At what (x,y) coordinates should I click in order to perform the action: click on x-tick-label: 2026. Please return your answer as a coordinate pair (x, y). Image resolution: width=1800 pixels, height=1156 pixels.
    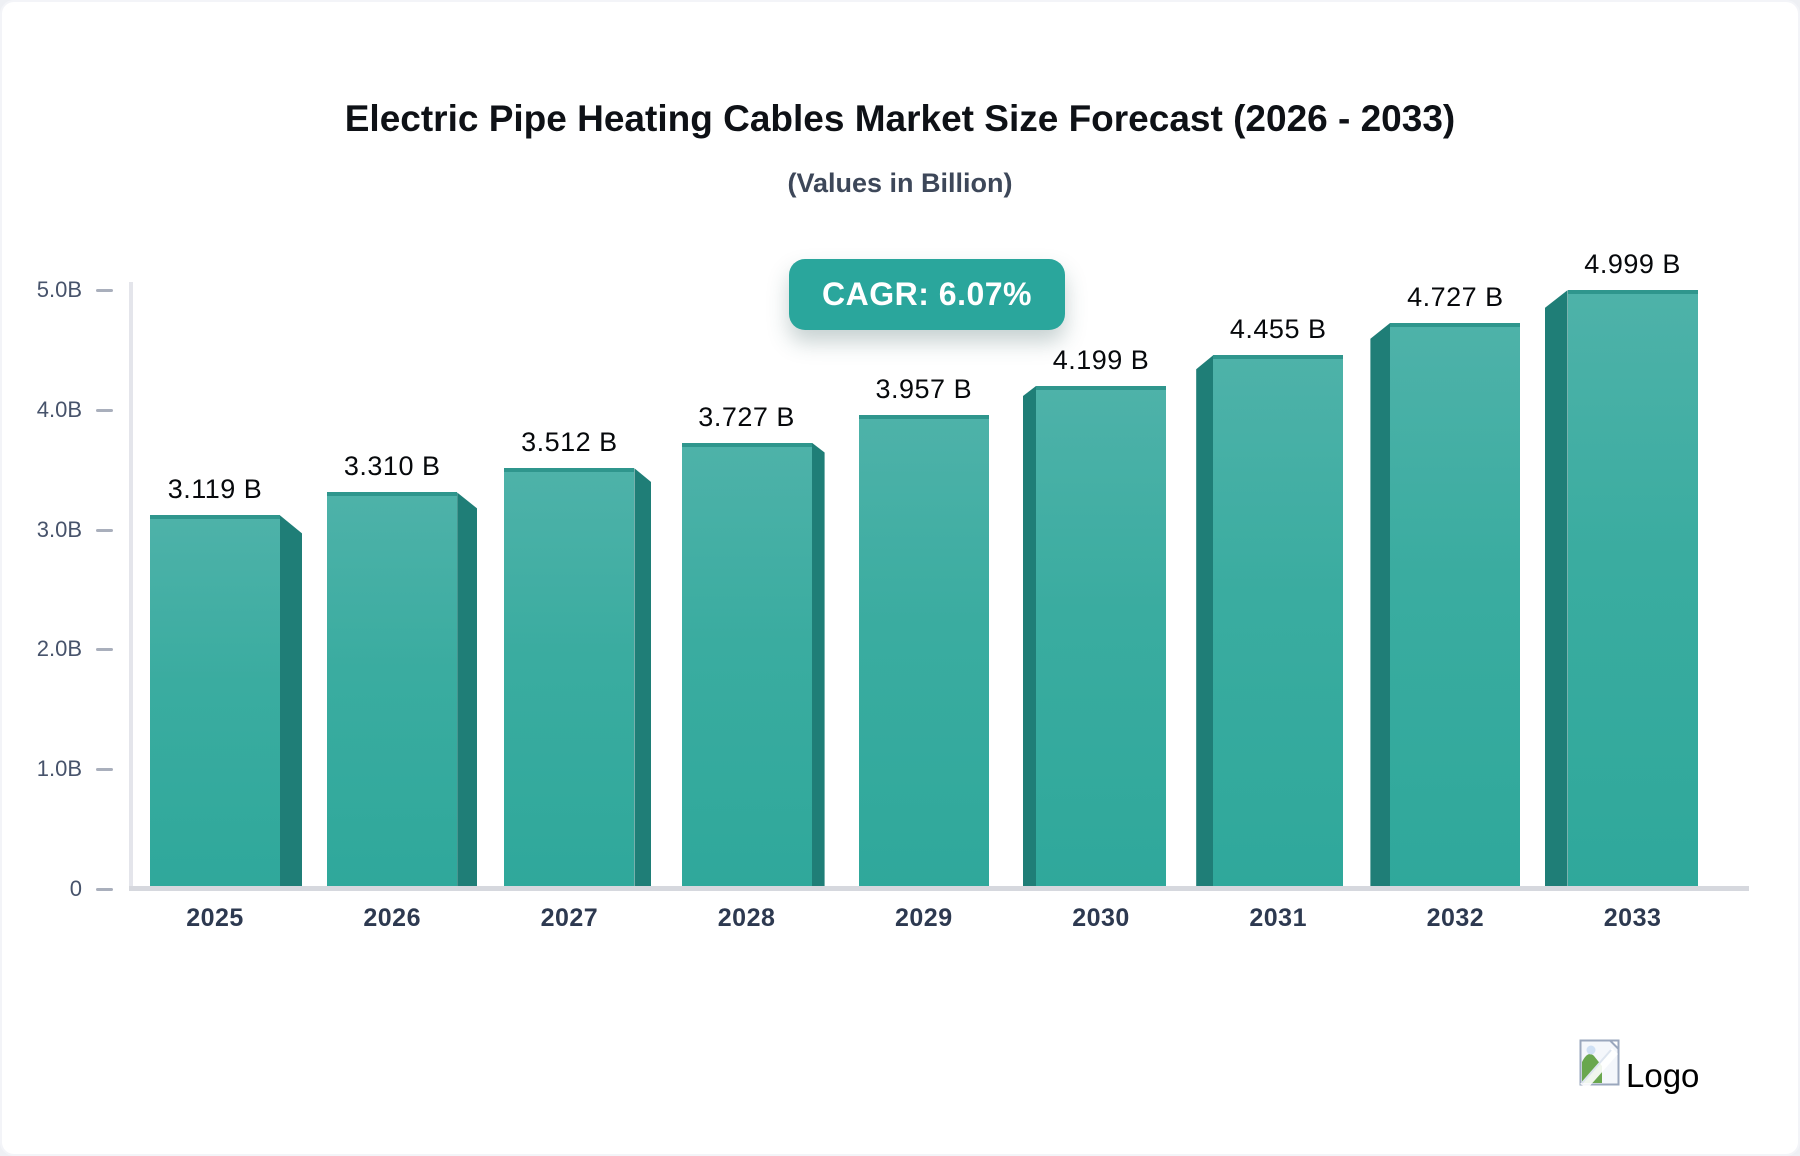
    Looking at the image, I should click on (392, 918).